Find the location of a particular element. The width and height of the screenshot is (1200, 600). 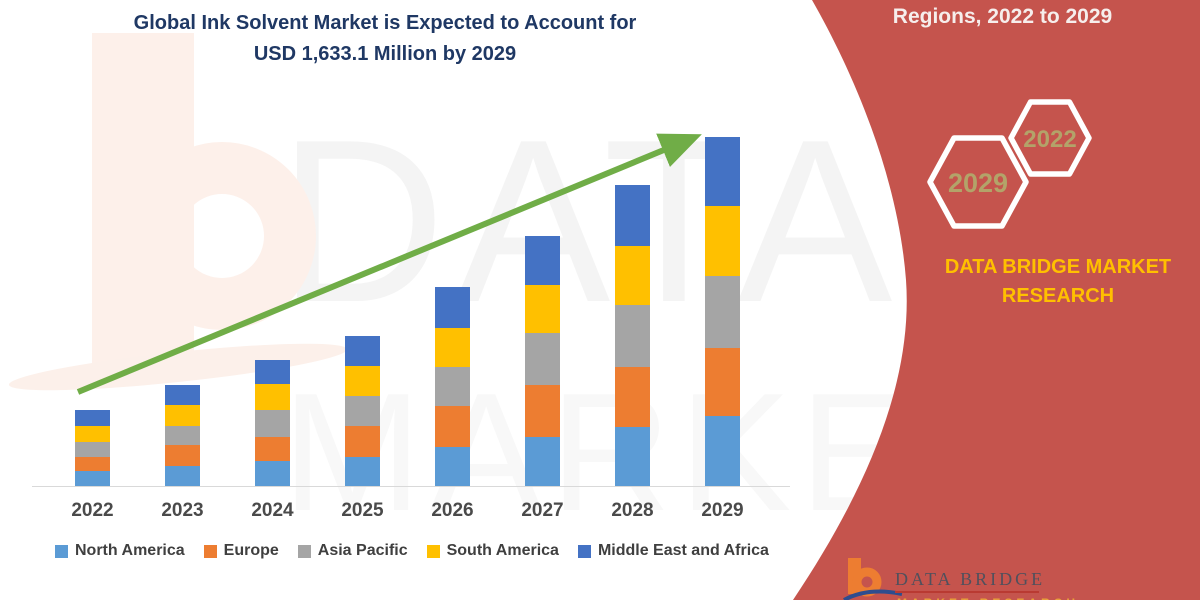

legend-label: Asia Pacific is located at coordinates (362, 550).